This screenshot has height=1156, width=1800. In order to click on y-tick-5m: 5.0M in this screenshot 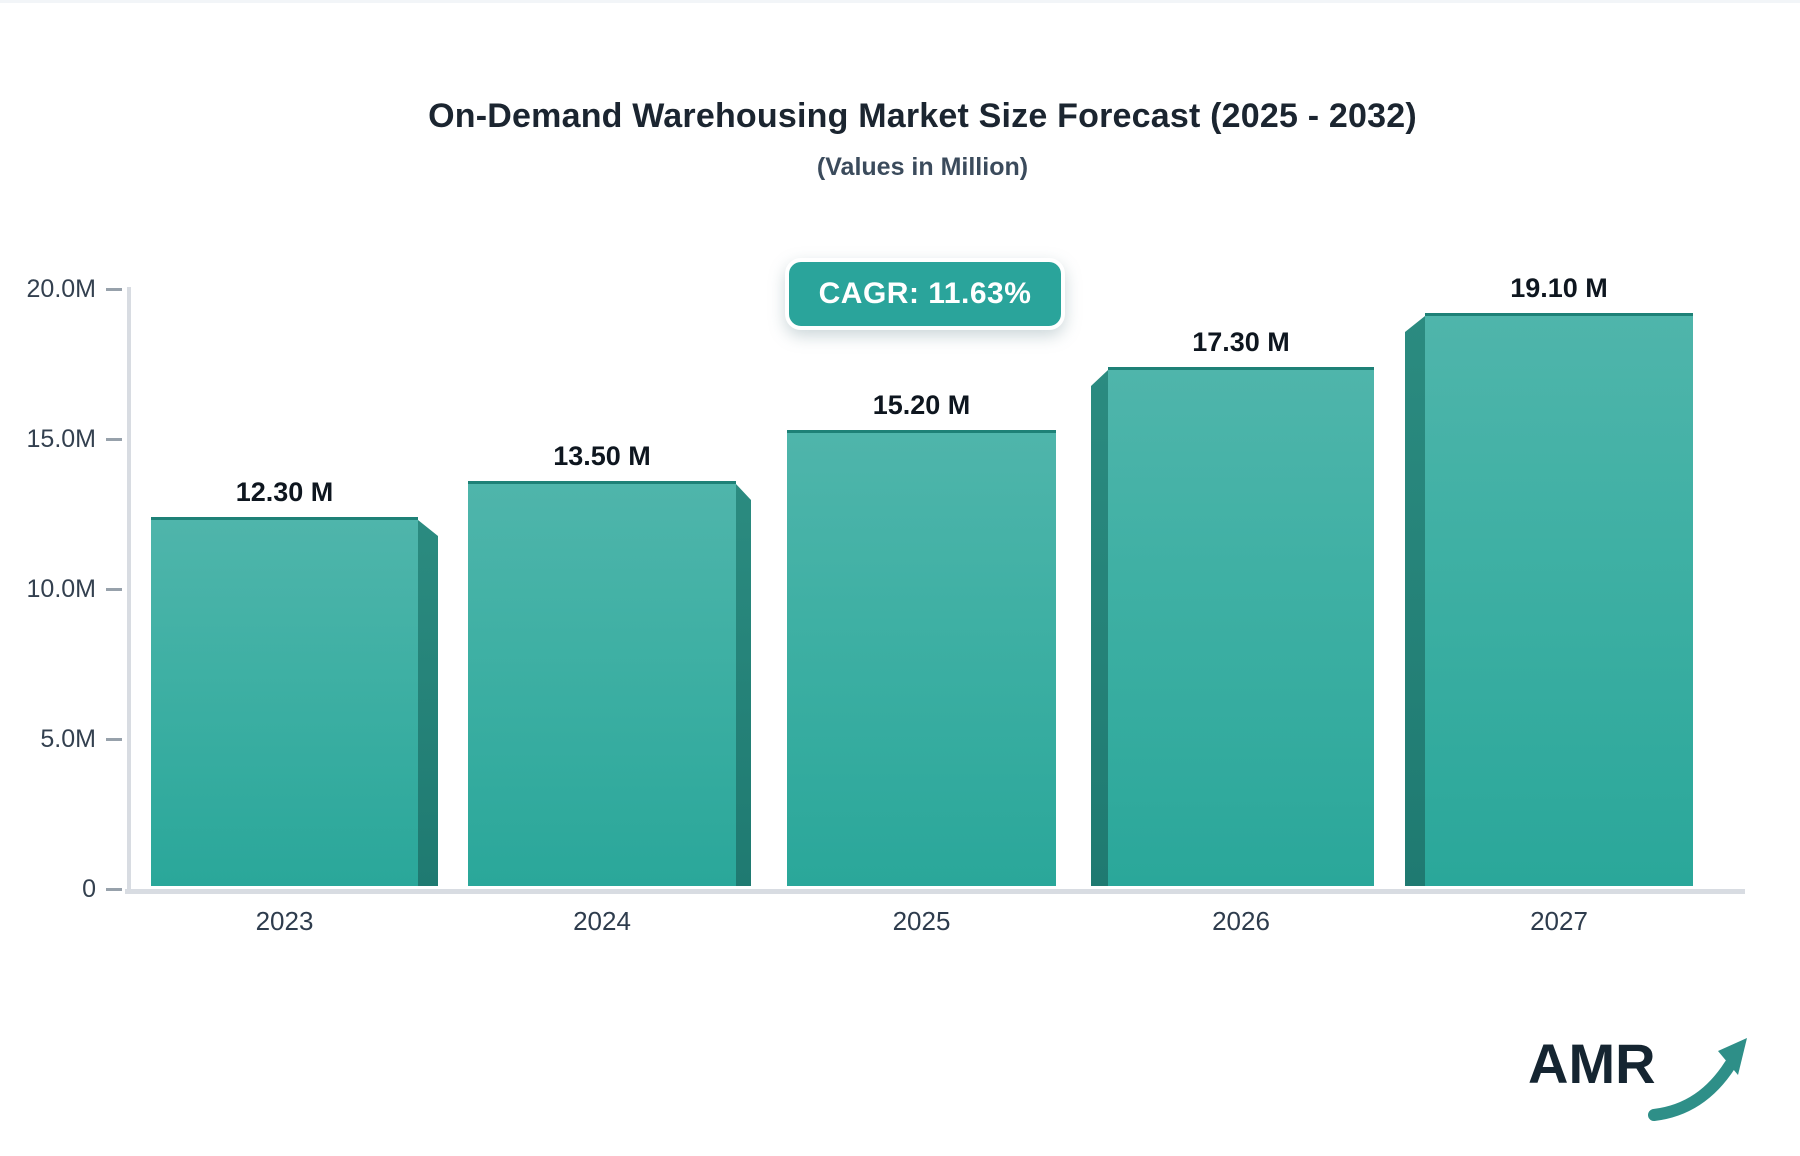, I will do `click(61, 739)`.